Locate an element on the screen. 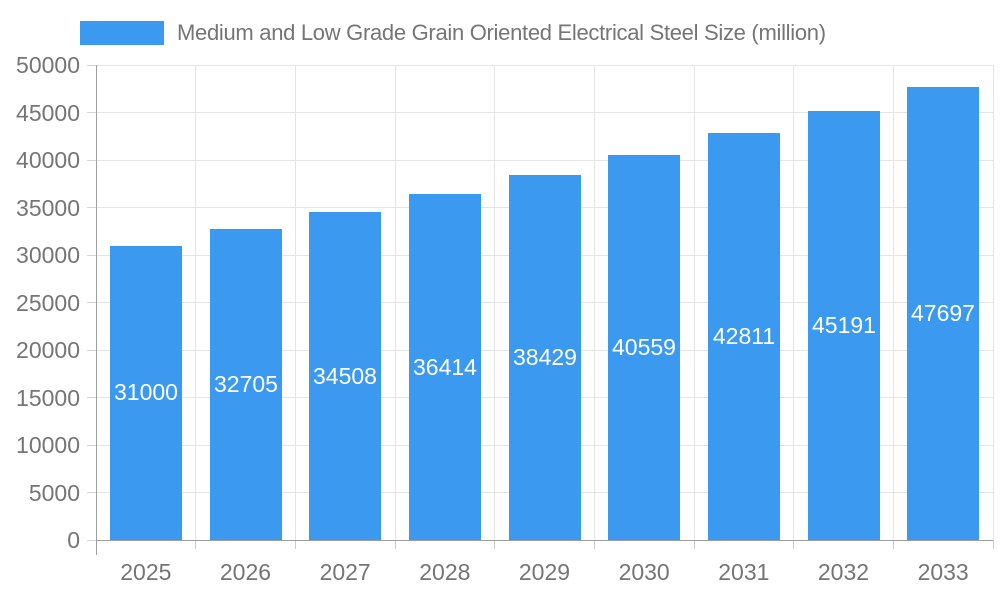 This screenshot has width=1000, height=600. bar: 45191 is located at coordinates (844, 325).